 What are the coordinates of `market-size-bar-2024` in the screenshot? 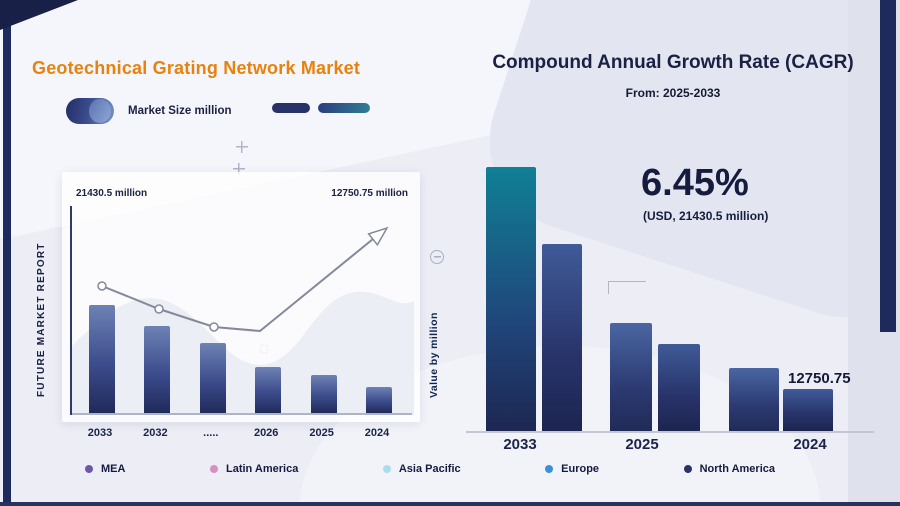 It's located at (379, 400).